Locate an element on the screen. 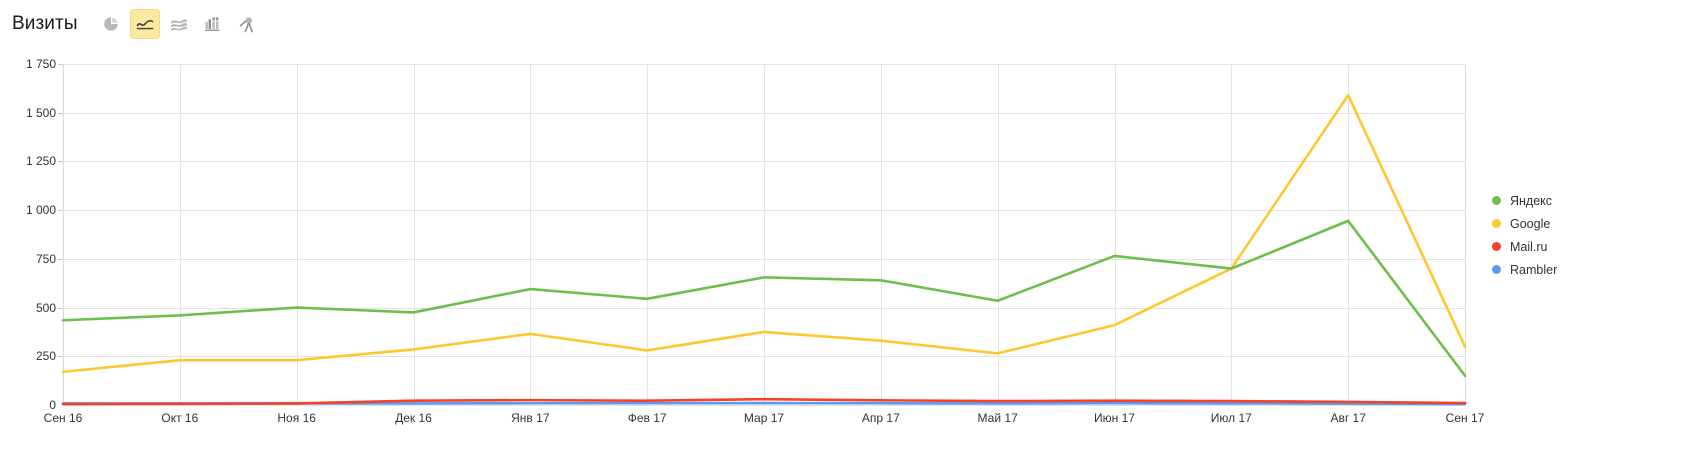  bar-chart-icon is located at coordinates (212, 24).